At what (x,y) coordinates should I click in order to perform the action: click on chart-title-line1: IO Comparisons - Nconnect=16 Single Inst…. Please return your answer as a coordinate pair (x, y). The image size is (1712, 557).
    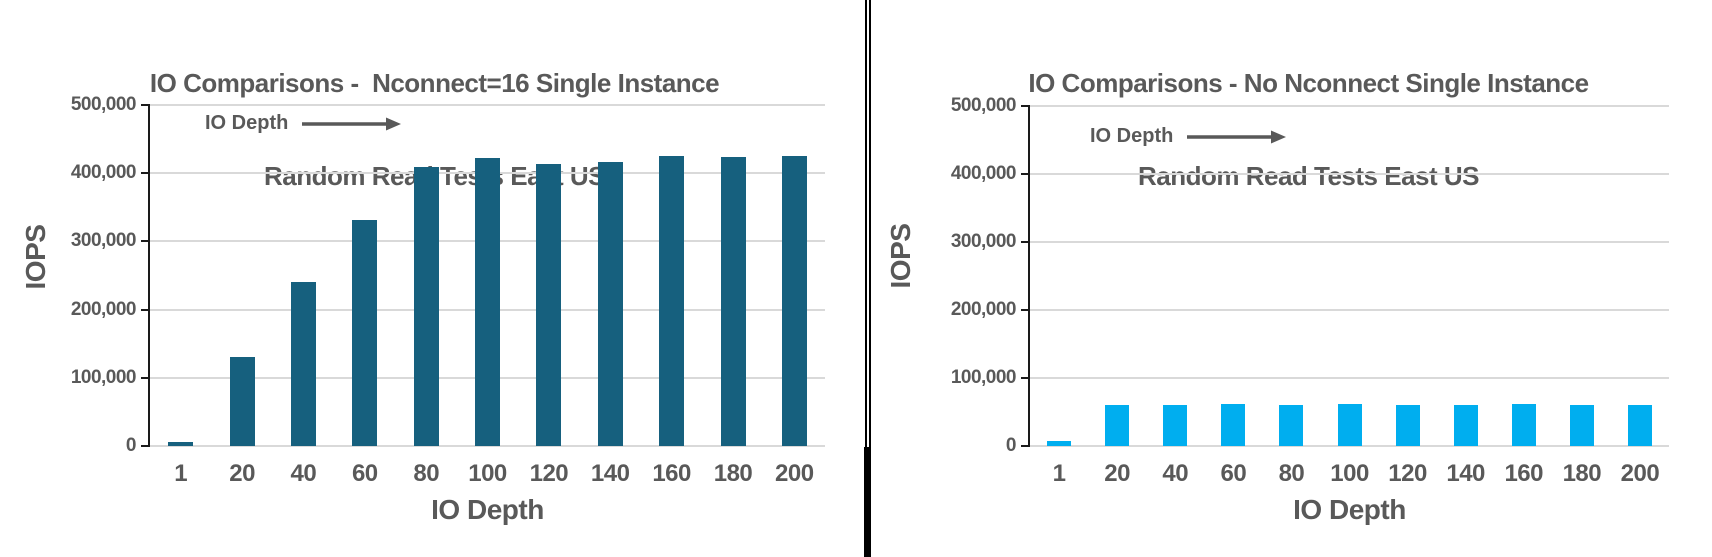
    Looking at the image, I should click on (434, 83).